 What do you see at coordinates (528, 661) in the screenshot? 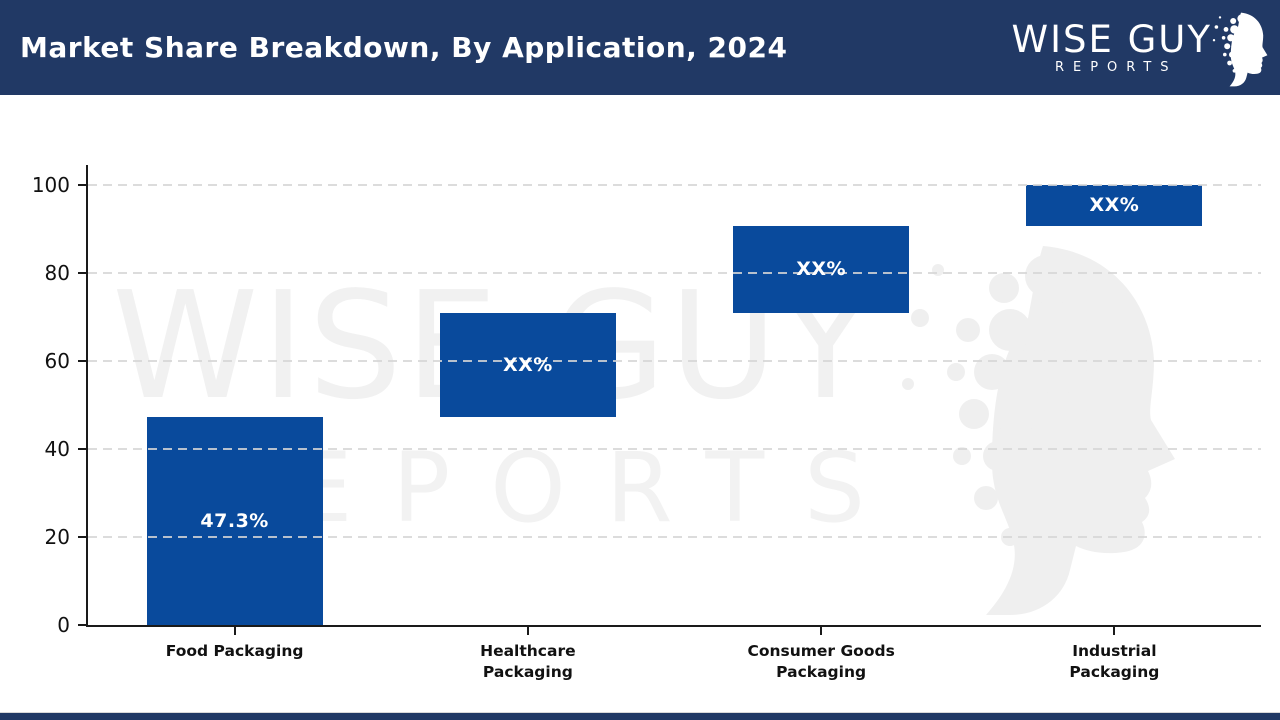
I see `x-axis-category-label: Healthcare Packaging` at bounding box center [528, 661].